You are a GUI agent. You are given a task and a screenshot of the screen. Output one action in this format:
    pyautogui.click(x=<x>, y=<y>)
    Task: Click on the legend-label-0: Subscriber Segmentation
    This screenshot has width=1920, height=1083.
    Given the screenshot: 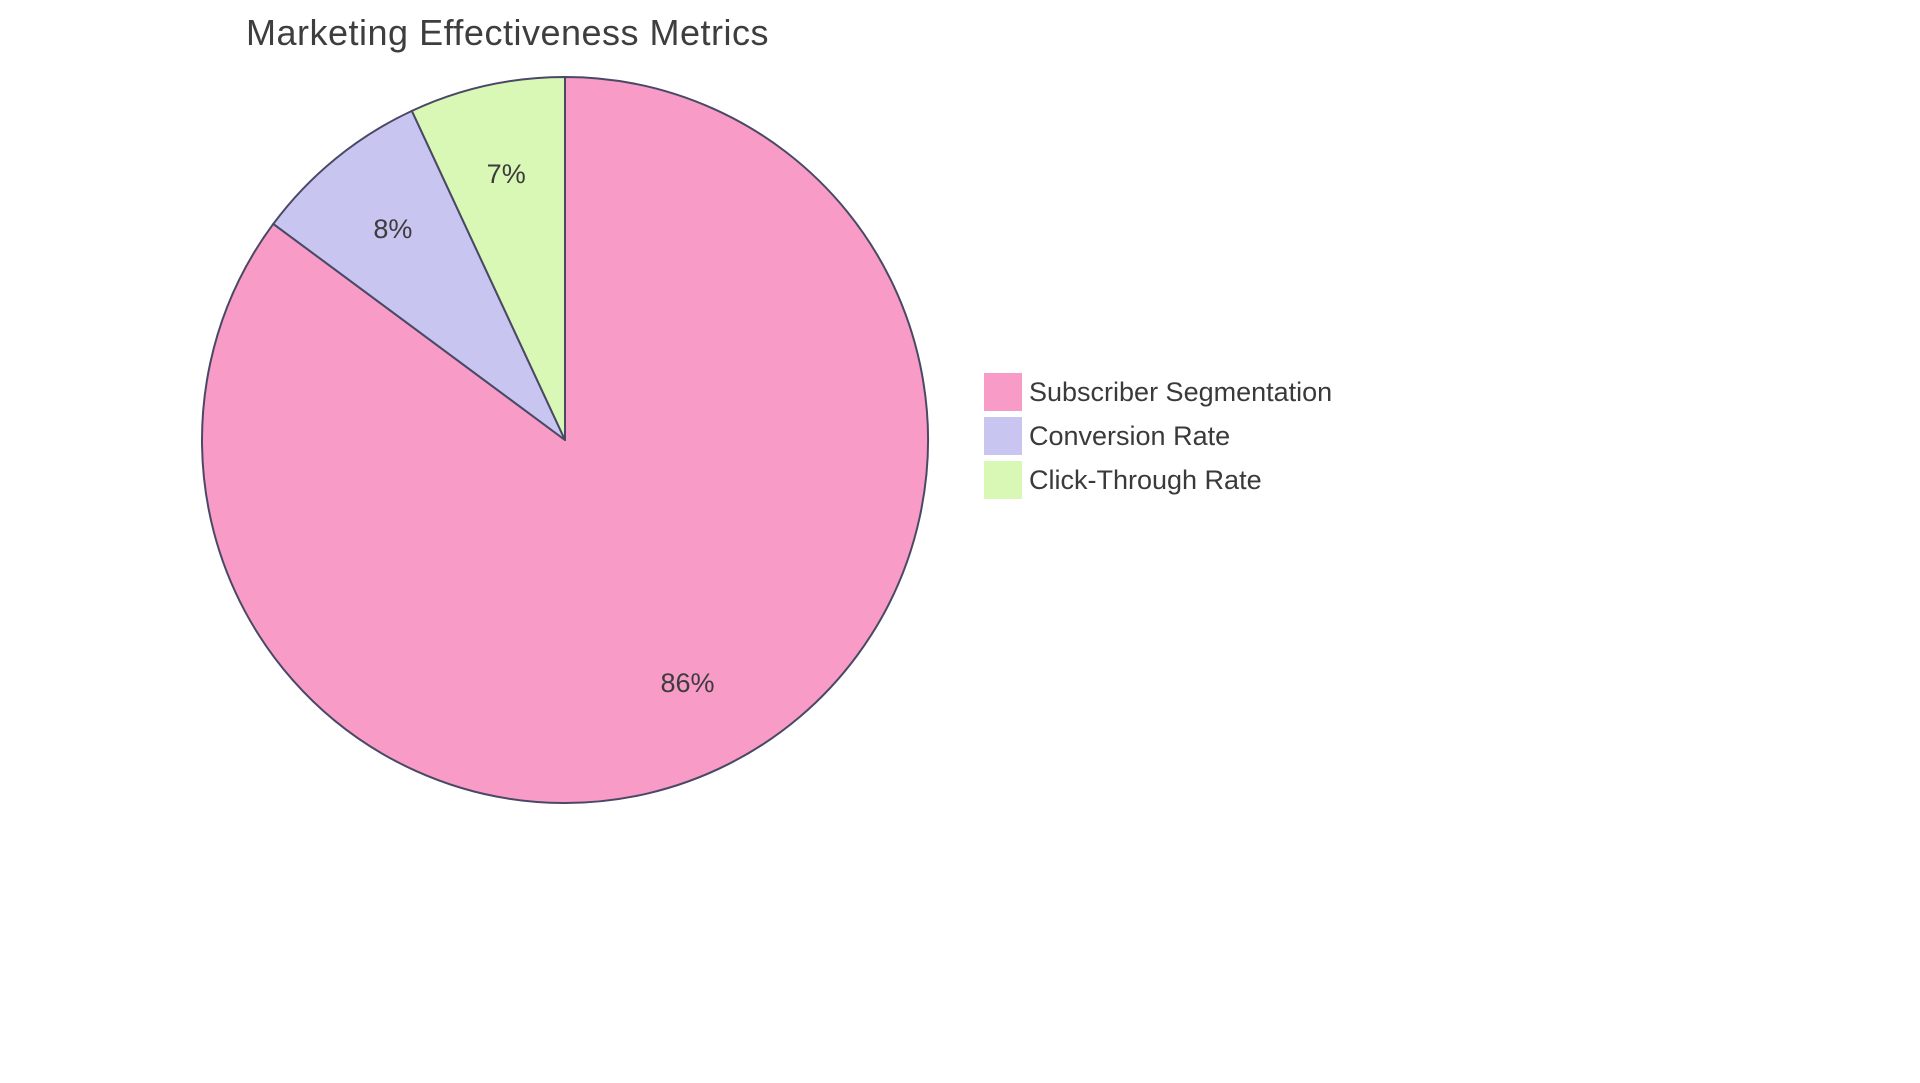 What is the action you would take?
    pyautogui.click(x=1181, y=391)
    